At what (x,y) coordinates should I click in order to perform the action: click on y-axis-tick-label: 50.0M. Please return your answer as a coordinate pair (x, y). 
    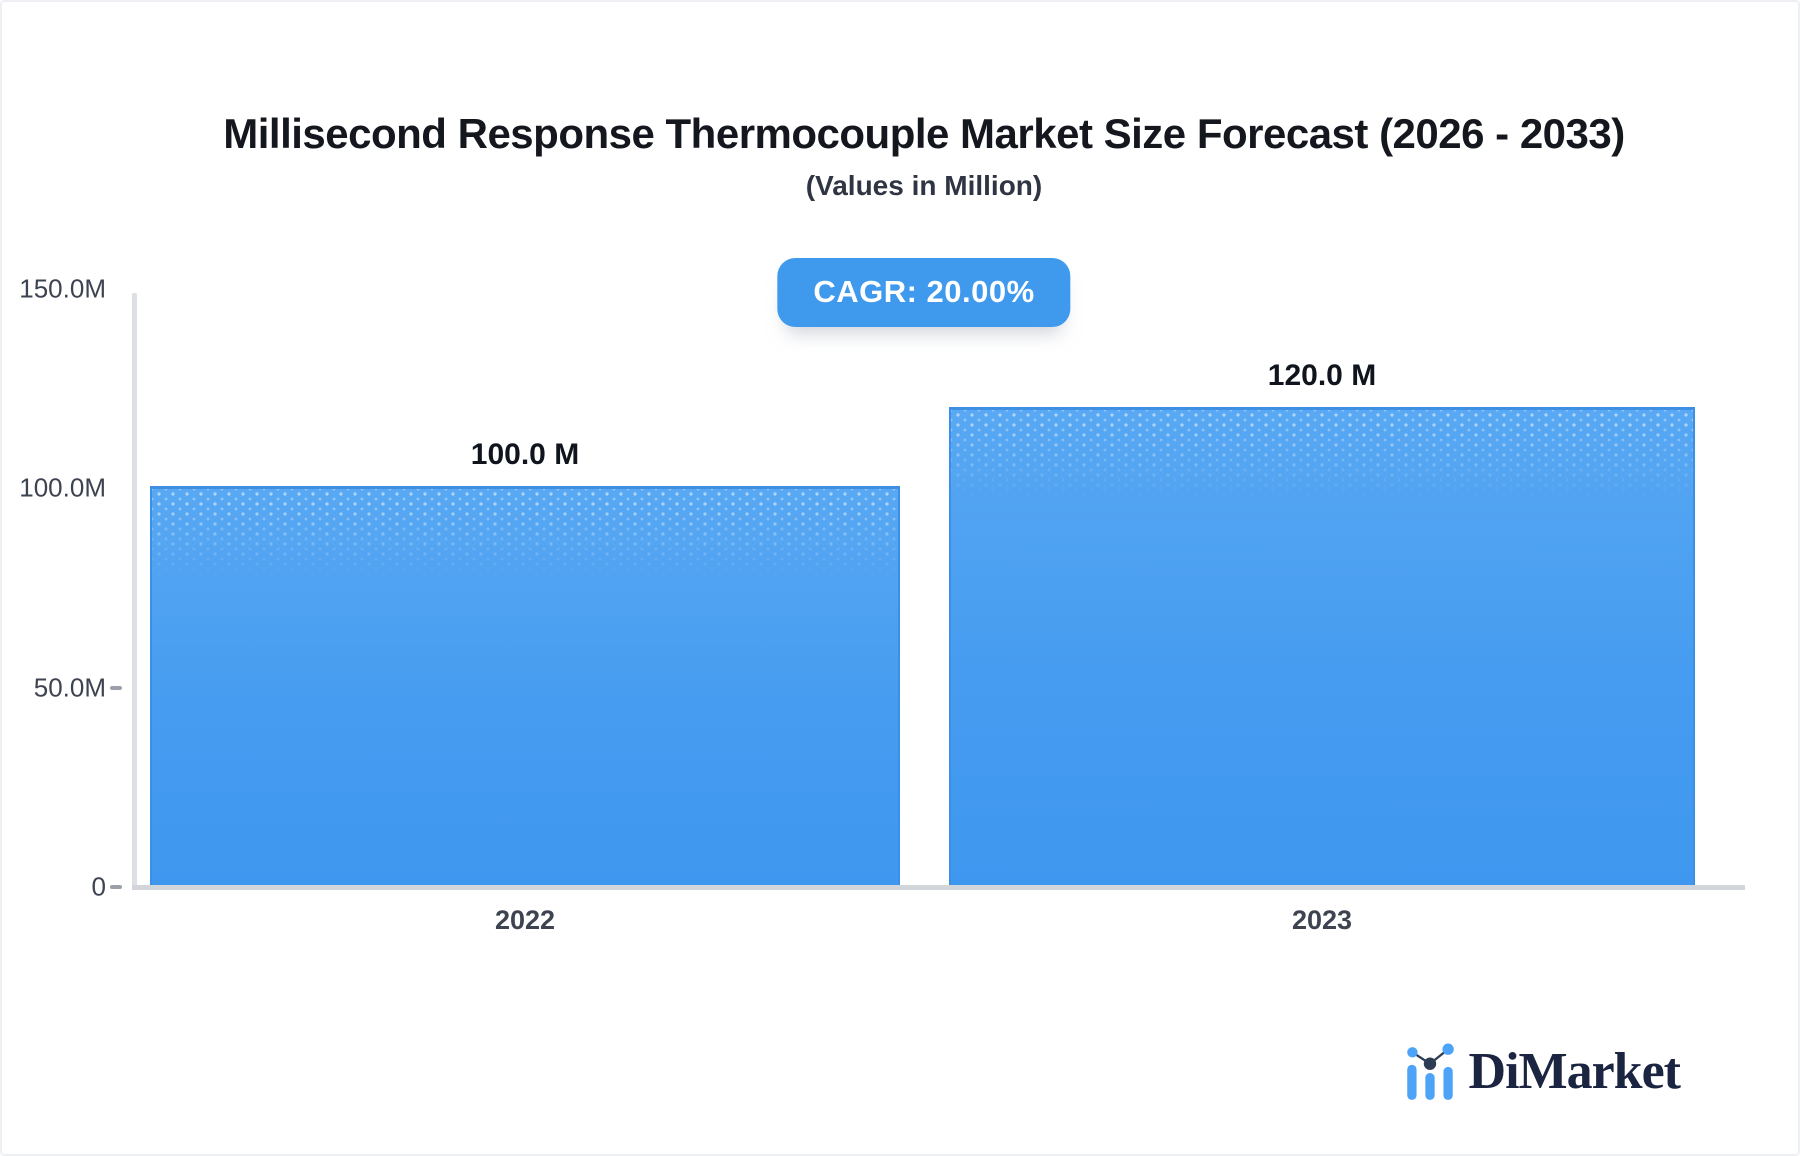
    Looking at the image, I should click on (69, 687).